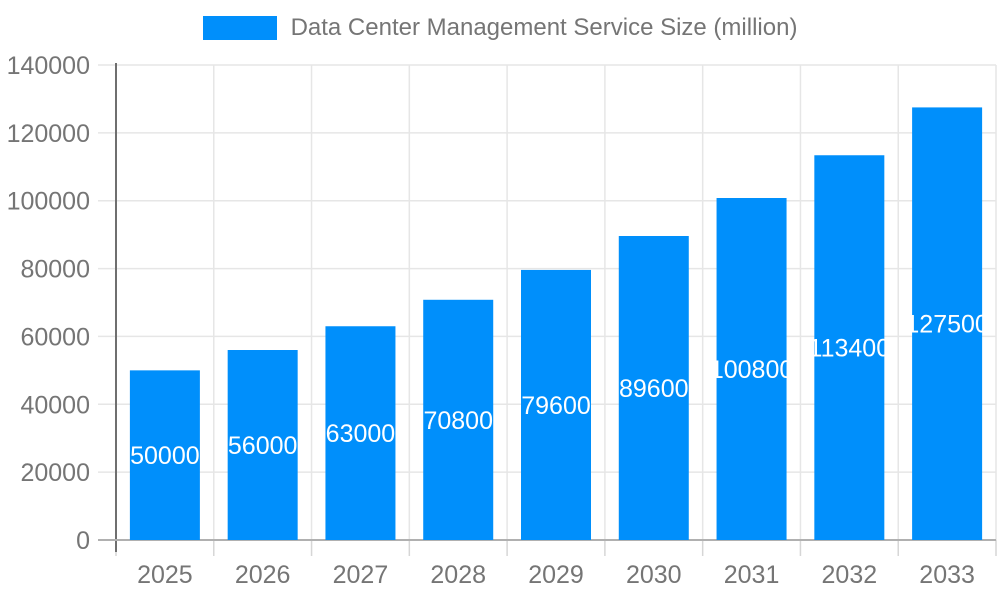  Describe the element at coordinates (165, 575) in the screenshot. I see `x-axis-category-label: 2025` at that location.